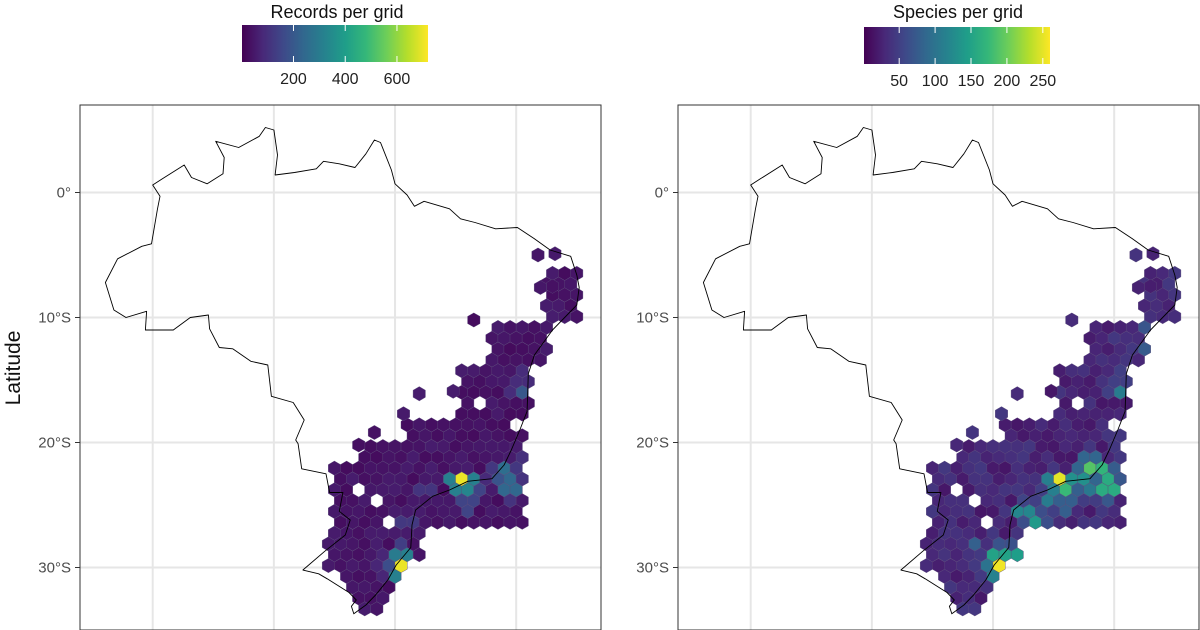 This screenshot has height=630, width=1200. Describe the element at coordinates (958, 12) in the screenshot. I see `legend-title: Species per grid` at that location.